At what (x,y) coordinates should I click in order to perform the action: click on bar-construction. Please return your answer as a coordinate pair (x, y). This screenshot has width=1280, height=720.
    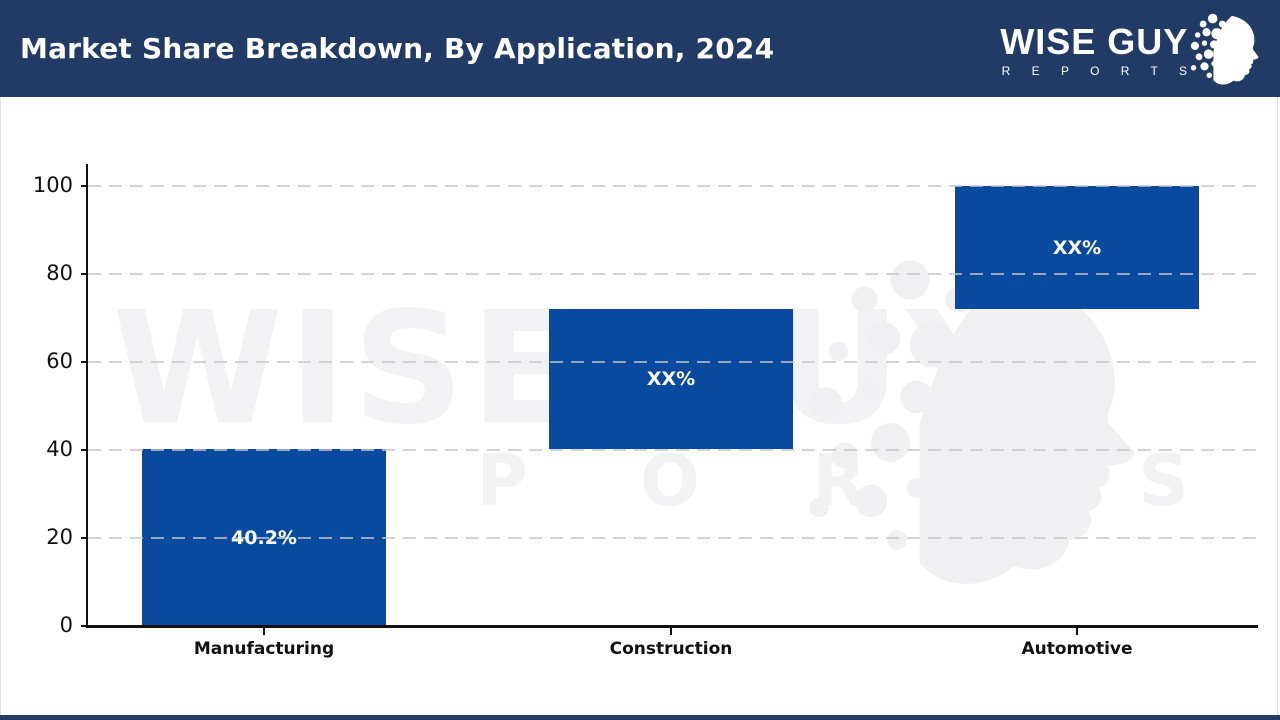
    Looking at the image, I should click on (671, 379).